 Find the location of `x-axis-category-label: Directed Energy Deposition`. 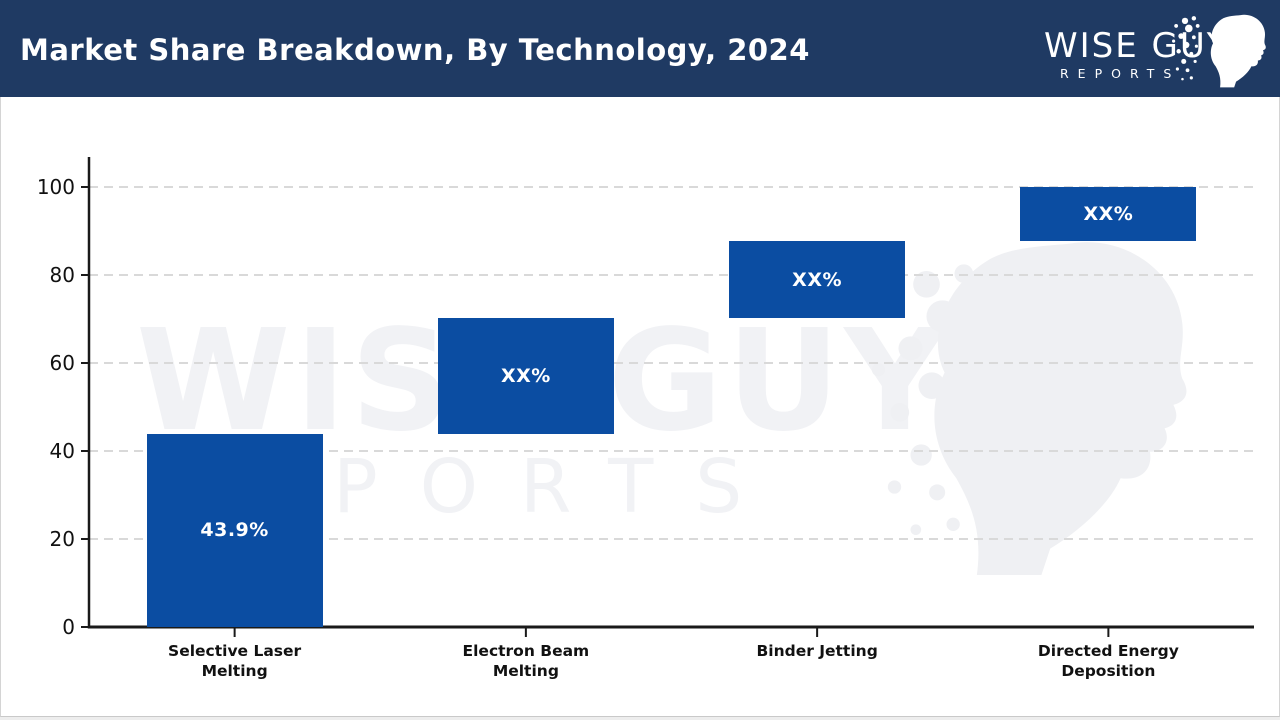

x-axis-category-label: Directed Energy Deposition is located at coordinates (1108, 661).